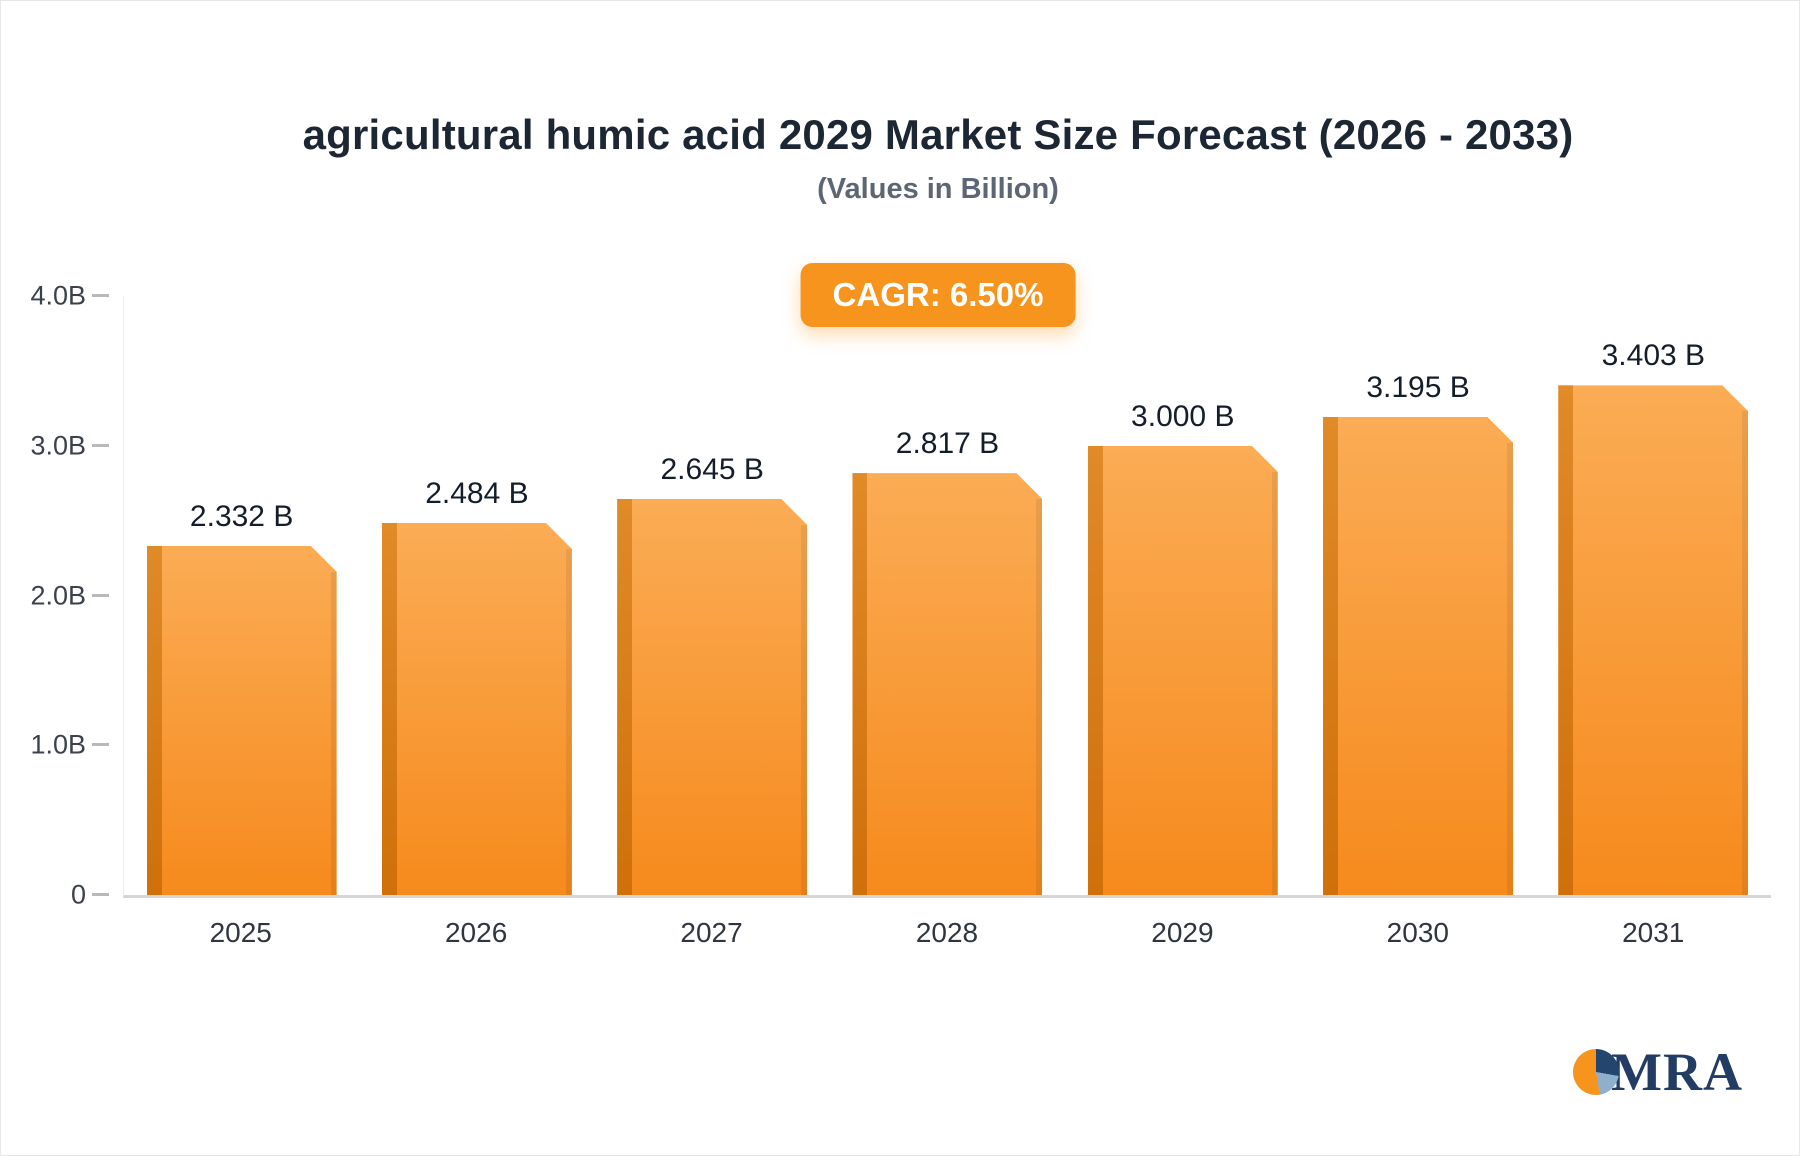 The width and height of the screenshot is (1800, 1156). I want to click on bar-value-label: 2.817 B, so click(947, 444).